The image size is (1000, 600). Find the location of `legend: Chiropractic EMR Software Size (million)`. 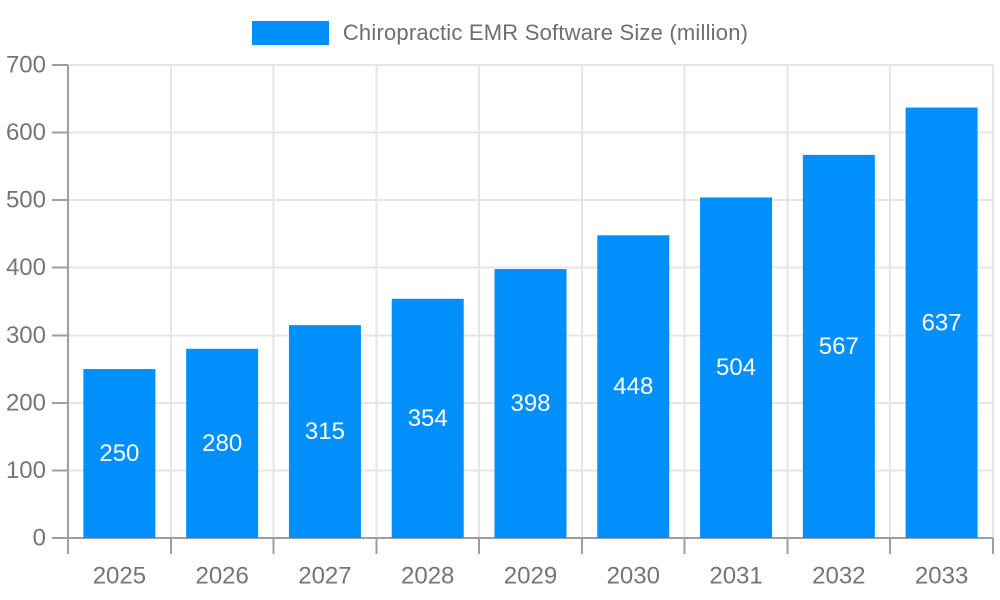

legend: Chiropractic EMR Software Size (million) is located at coordinates (500, 33).